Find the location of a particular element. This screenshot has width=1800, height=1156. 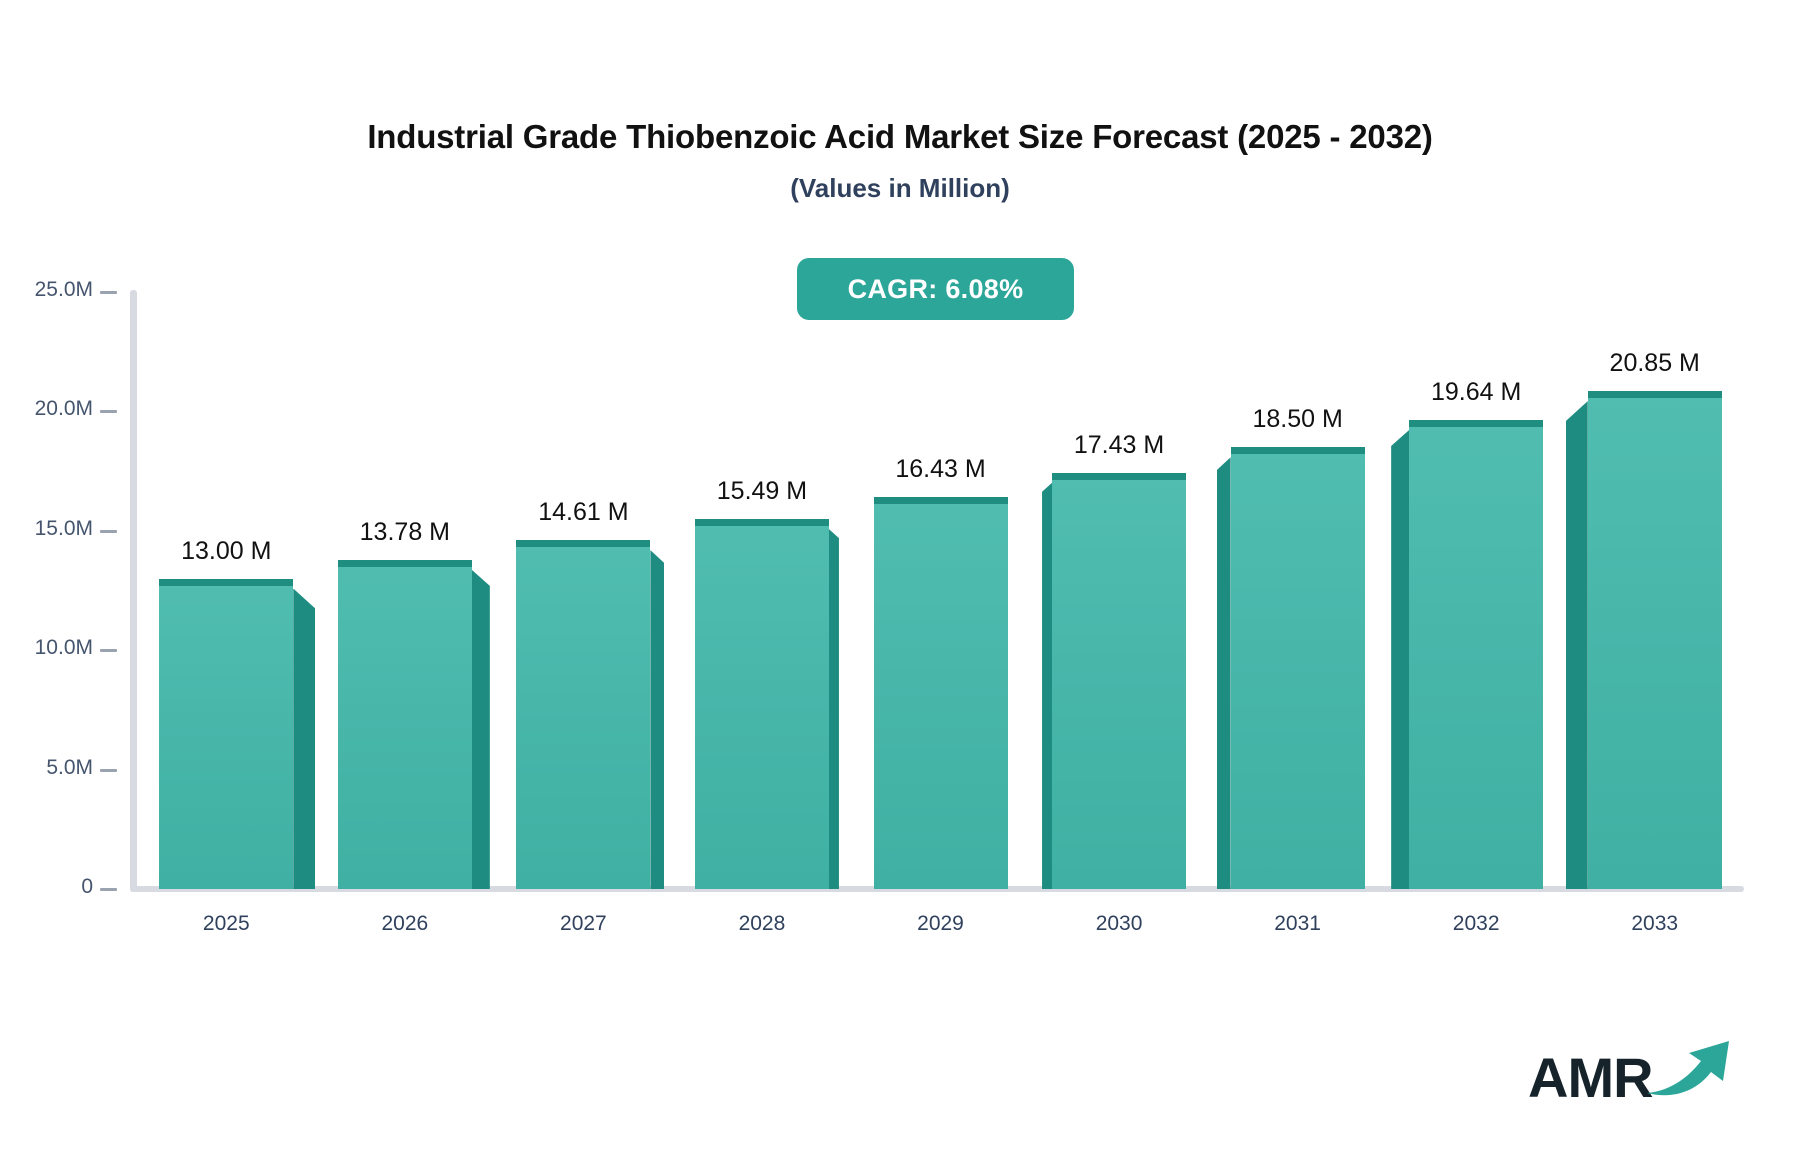

bar-2027: 14.61 M is located at coordinates (590, 693).